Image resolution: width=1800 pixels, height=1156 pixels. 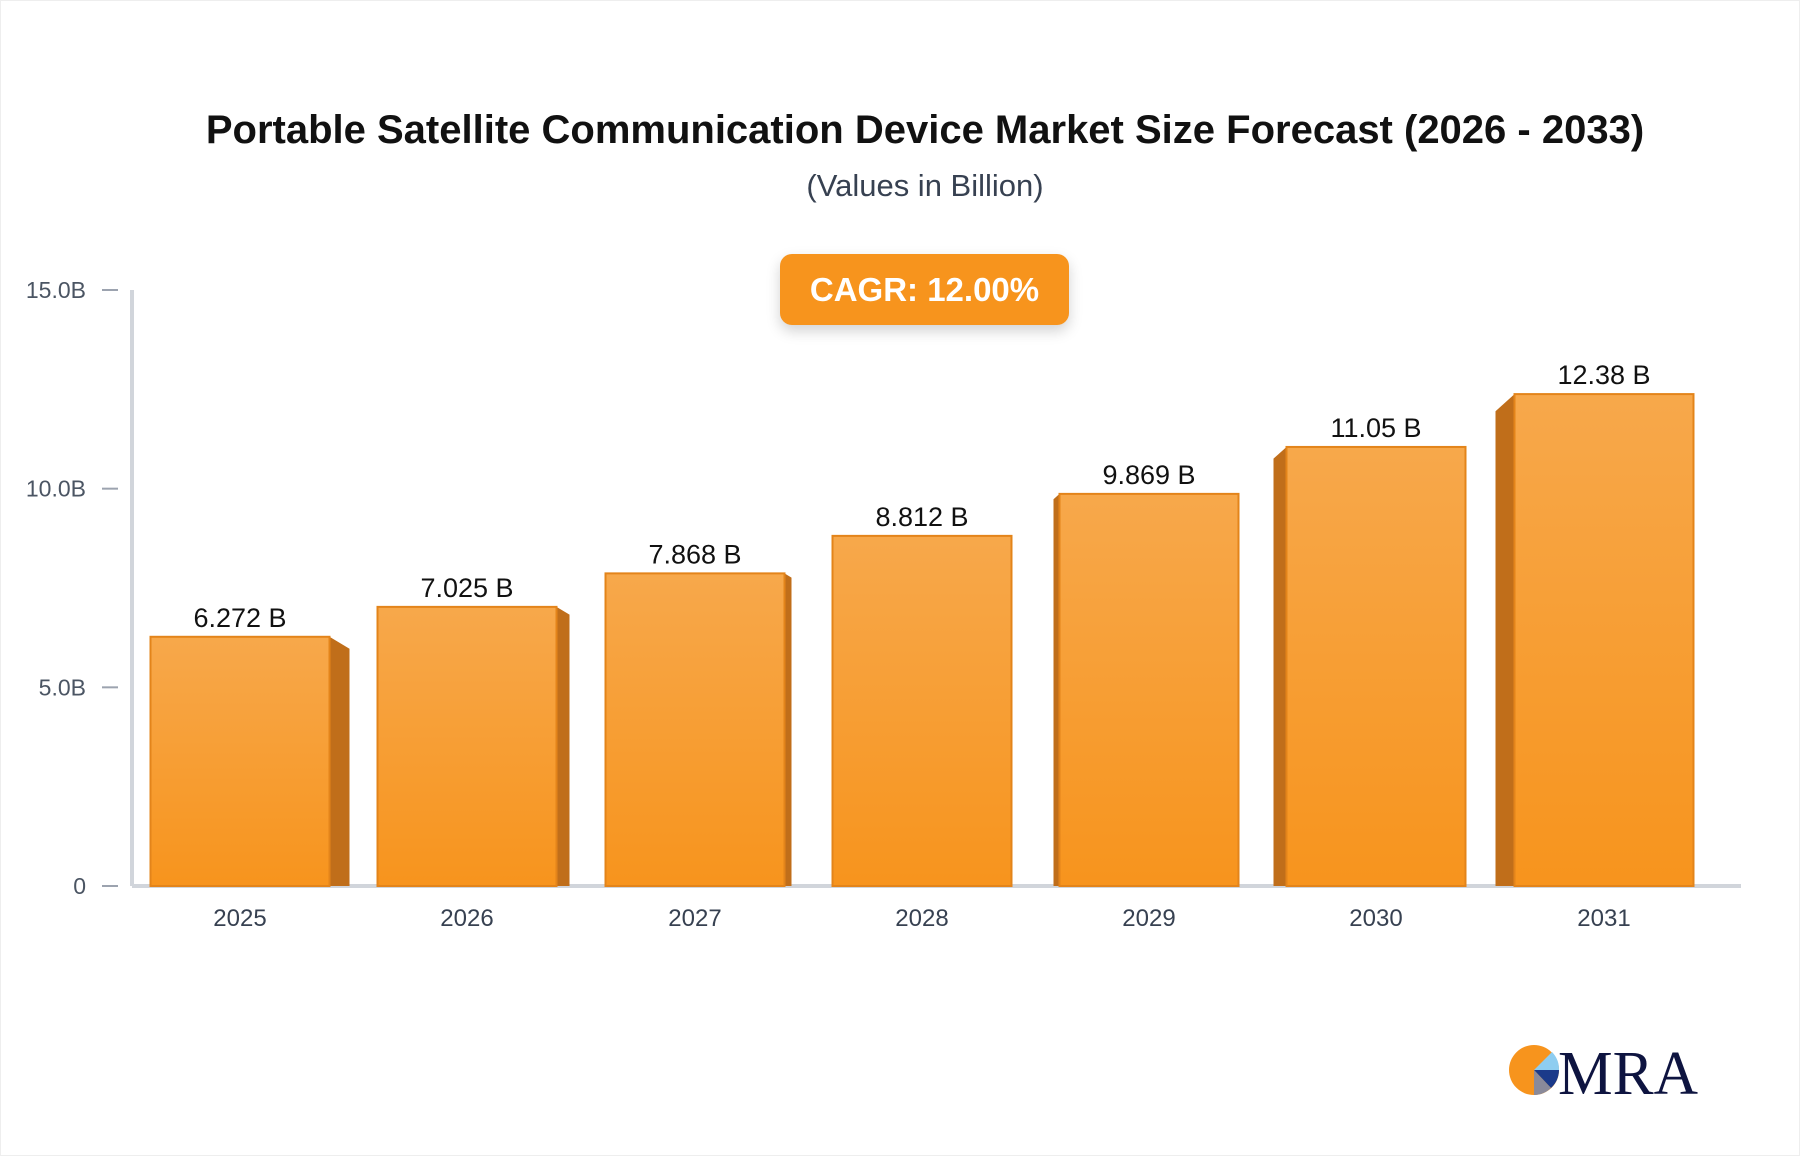 What do you see at coordinates (1376, 666) in the screenshot?
I see `bar-2030` at bounding box center [1376, 666].